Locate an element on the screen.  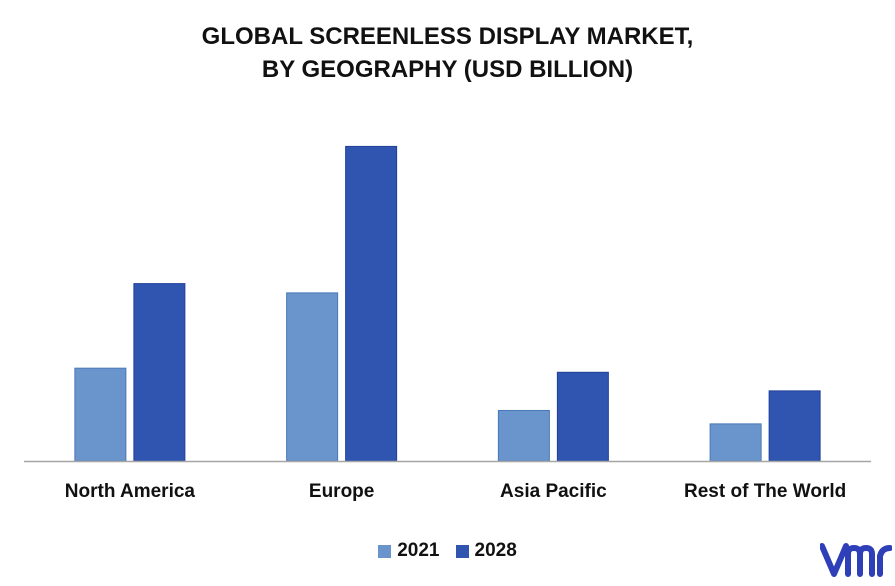
x-tick-label: North America is located at coordinates (130, 491).